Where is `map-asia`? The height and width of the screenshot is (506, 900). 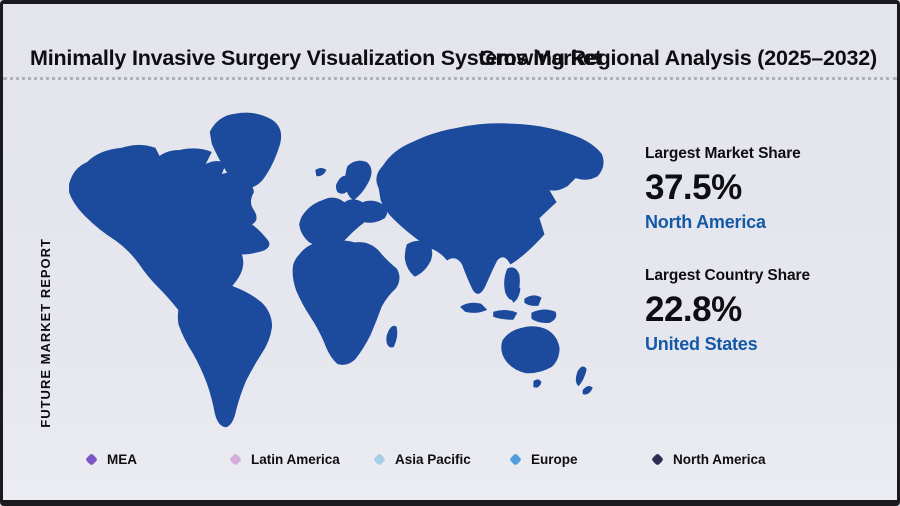
map-asia is located at coordinates (490, 208).